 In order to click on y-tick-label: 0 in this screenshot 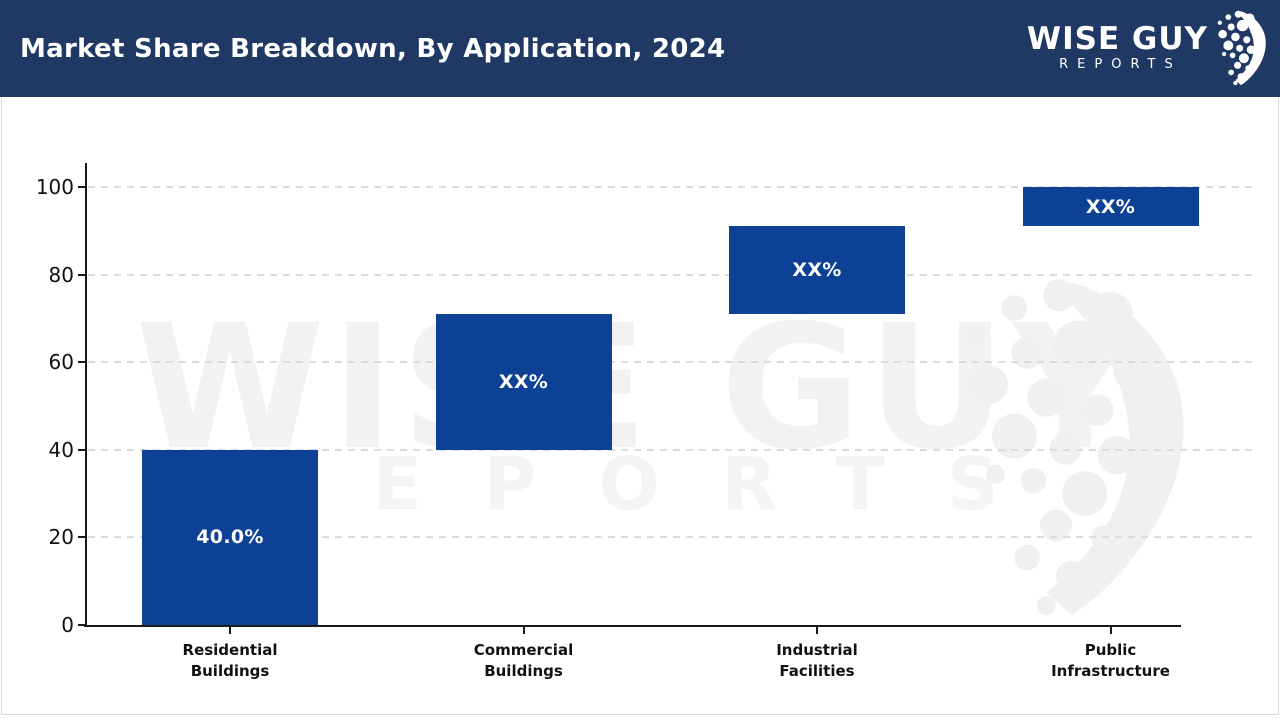, I will do `click(67, 625)`.